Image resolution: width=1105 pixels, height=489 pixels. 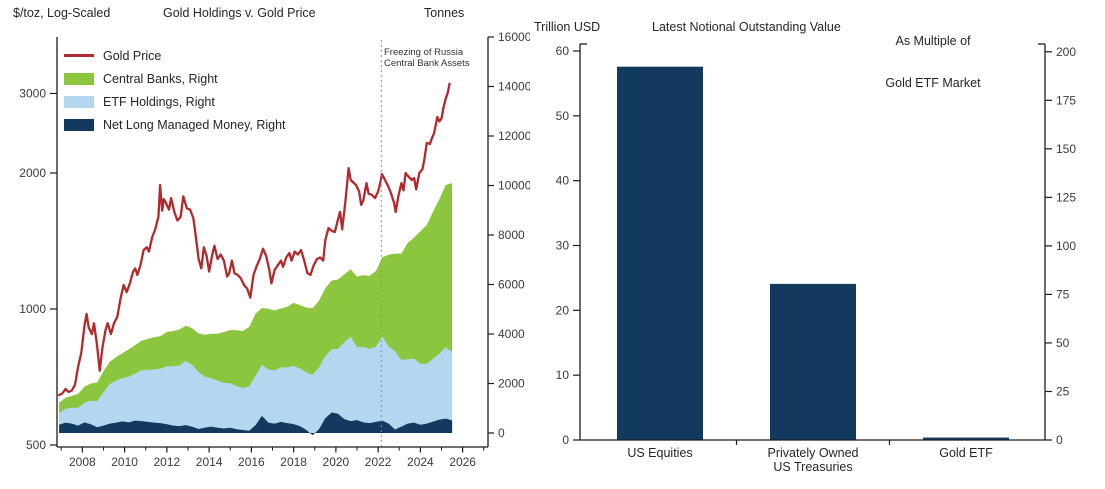 I want to click on managed-money-area, so click(x=256, y=424).